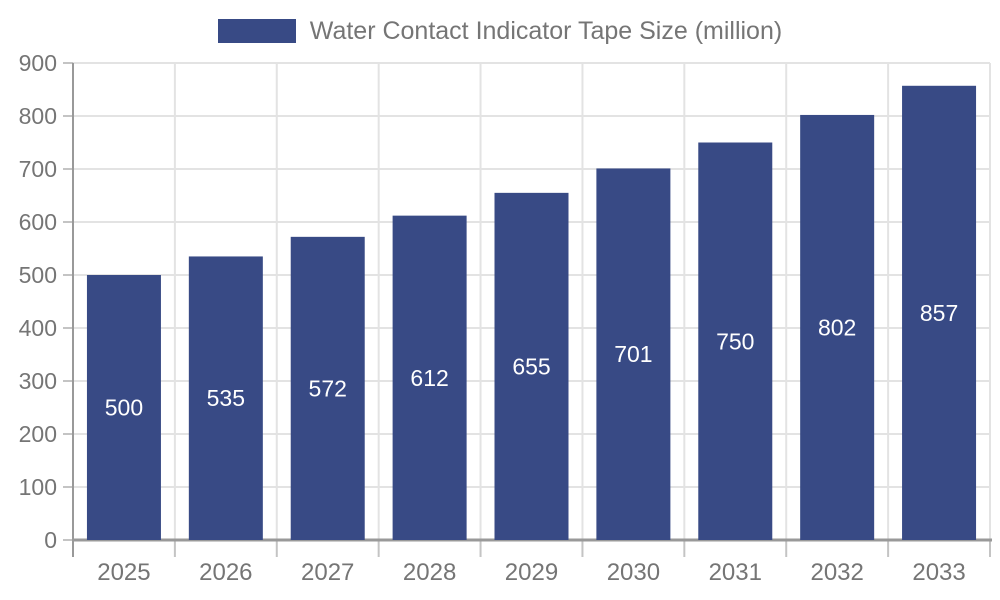 This screenshot has height=600, width=1000. I want to click on bar-value-label-2025: 500, so click(124, 408).